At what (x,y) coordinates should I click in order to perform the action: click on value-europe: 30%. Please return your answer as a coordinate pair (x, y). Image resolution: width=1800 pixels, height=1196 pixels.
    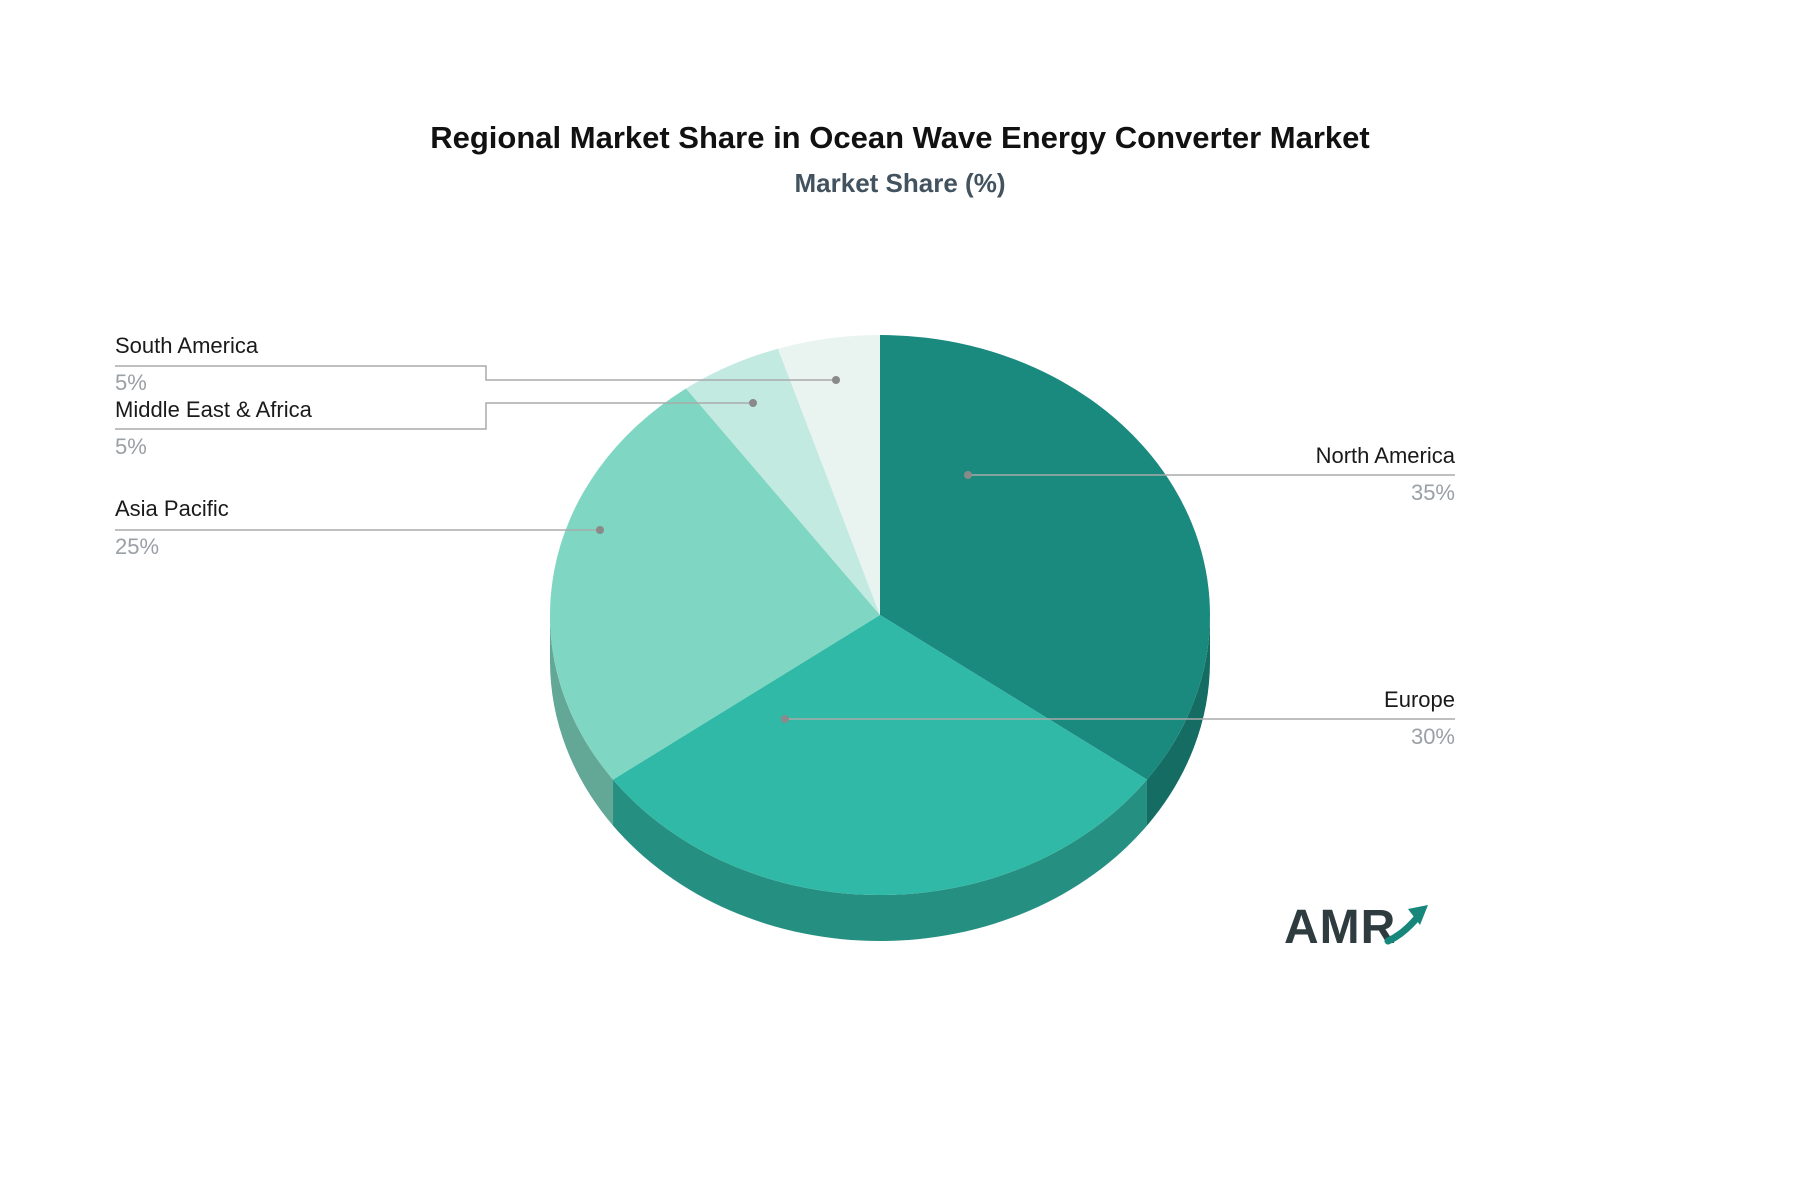
    Looking at the image, I should click on (1432, 736).